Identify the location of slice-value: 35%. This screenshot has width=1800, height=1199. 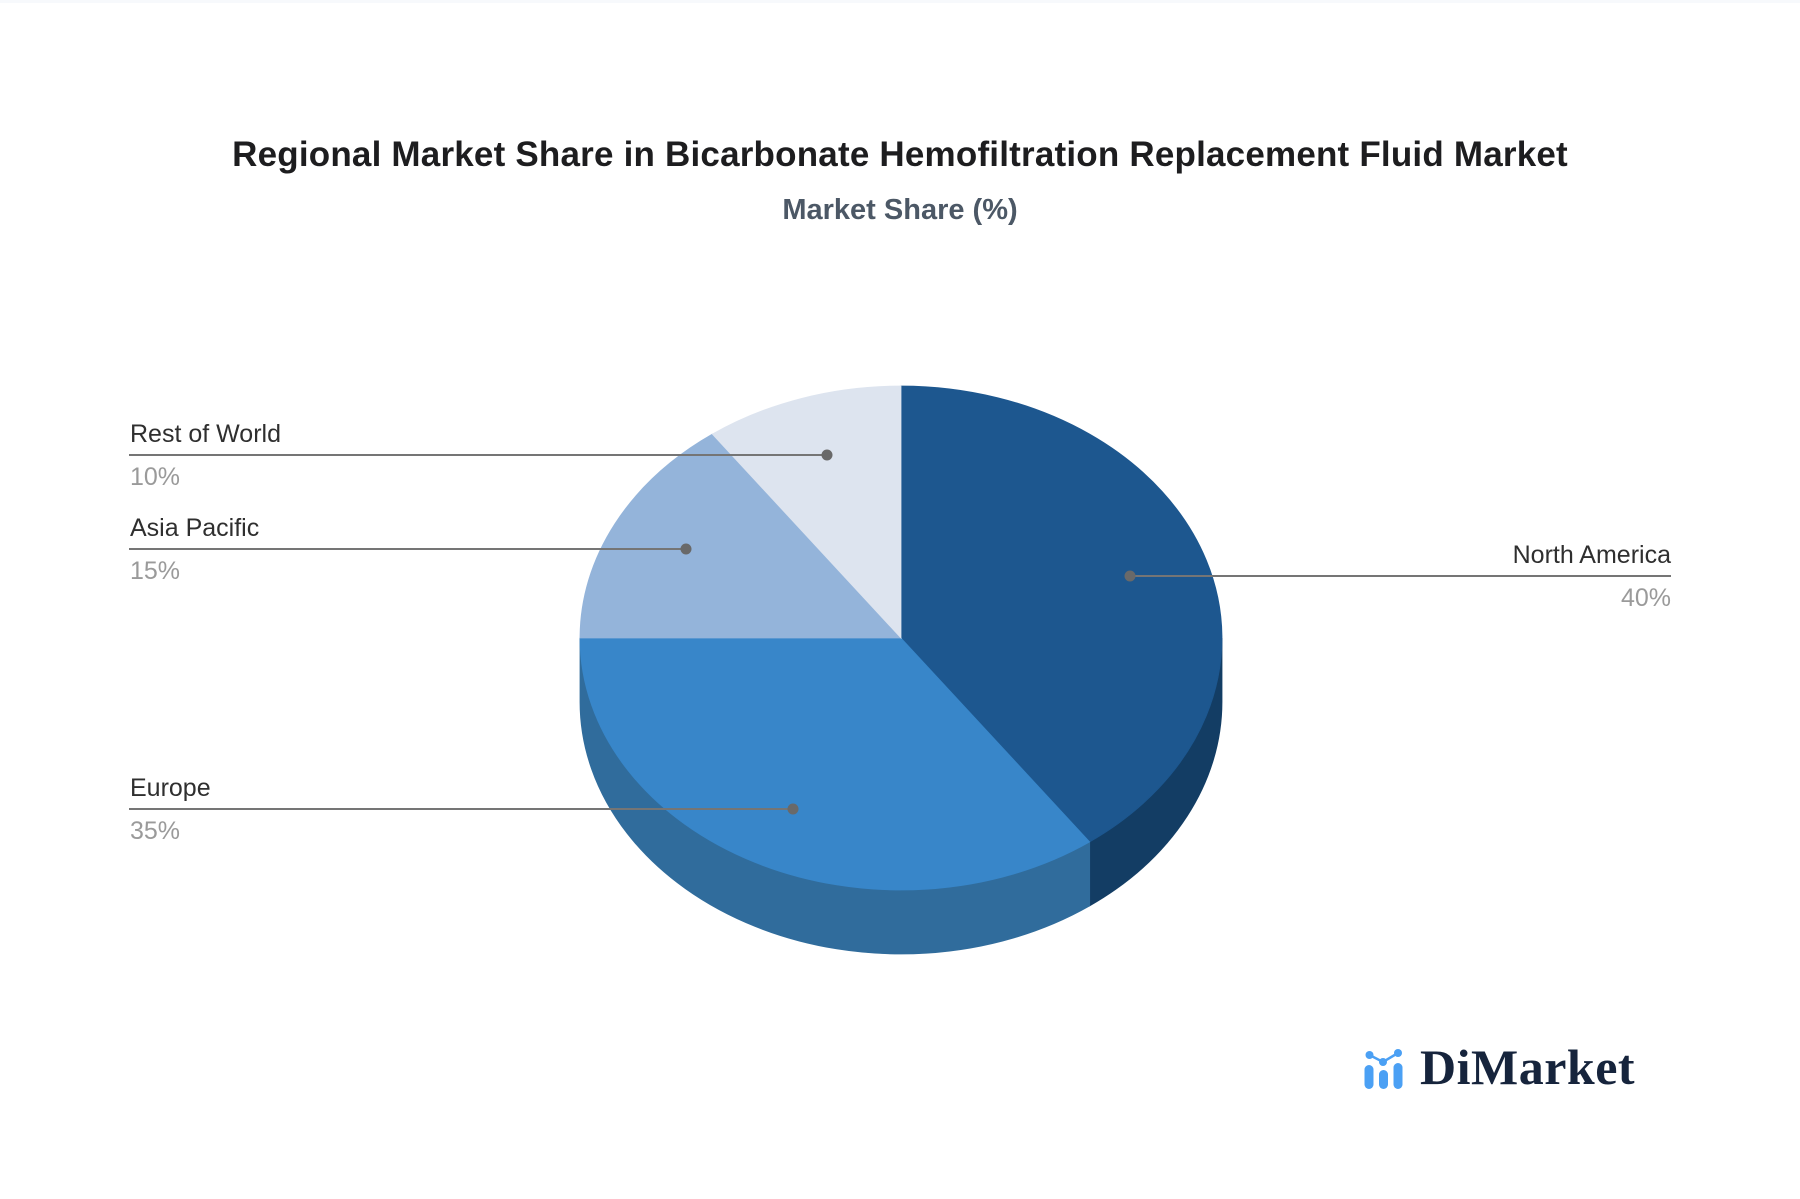
(155, 831).